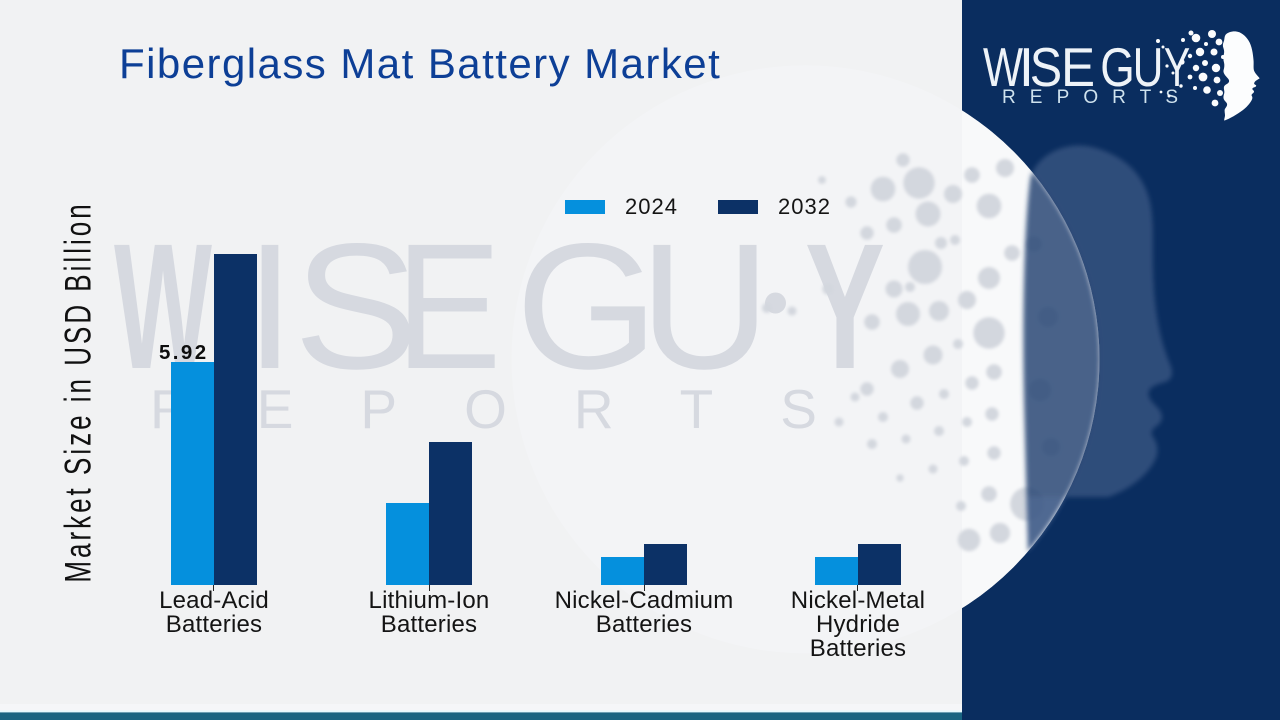  Describe the element at coordinates (517, 409) in the screenshot. I see `svg-text: REPORTS` at that location.